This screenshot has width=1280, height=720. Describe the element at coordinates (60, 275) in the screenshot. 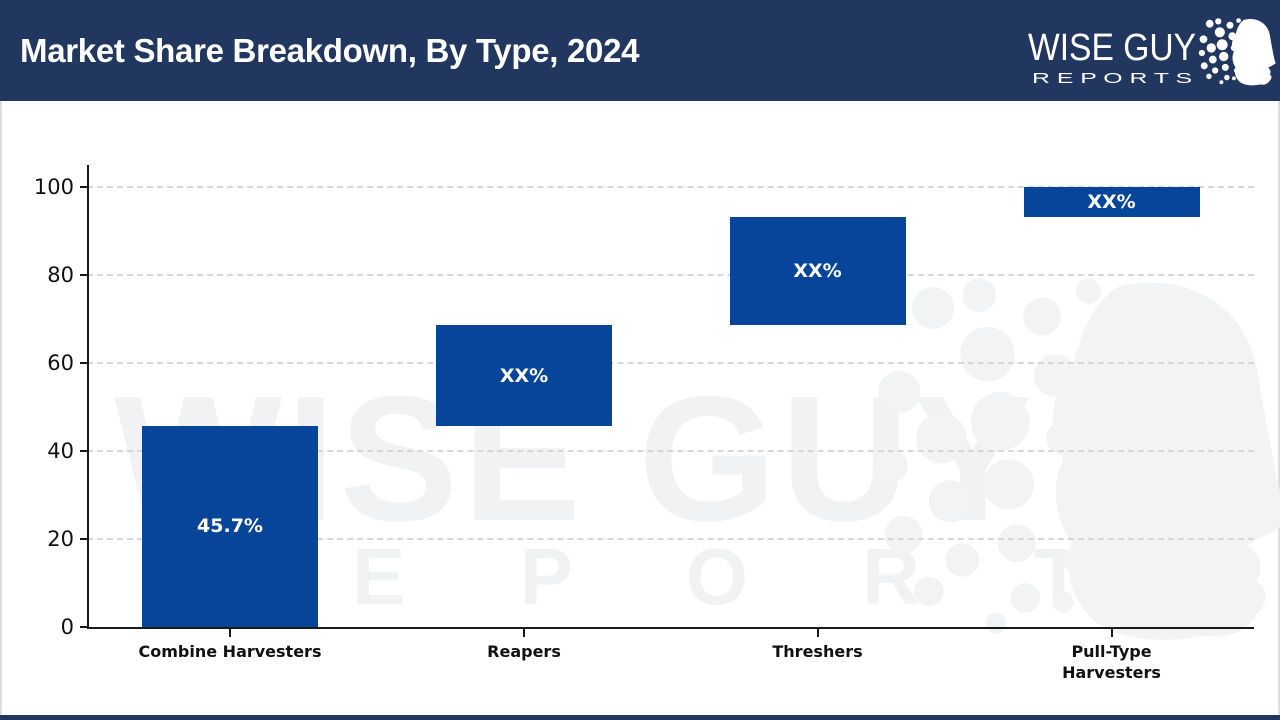

I see `y-tick-label-80: 80` at that location.